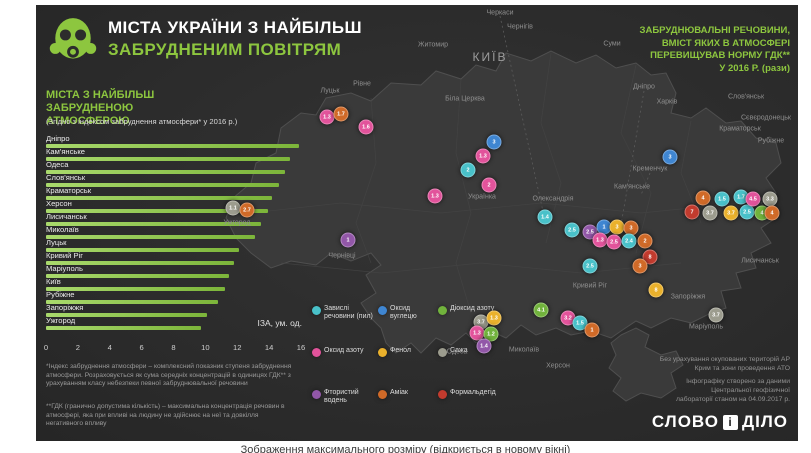 Image resolution: width=811 pixels, height=453 pixels. I want to click on x-tick: 14, so click(269, 347).